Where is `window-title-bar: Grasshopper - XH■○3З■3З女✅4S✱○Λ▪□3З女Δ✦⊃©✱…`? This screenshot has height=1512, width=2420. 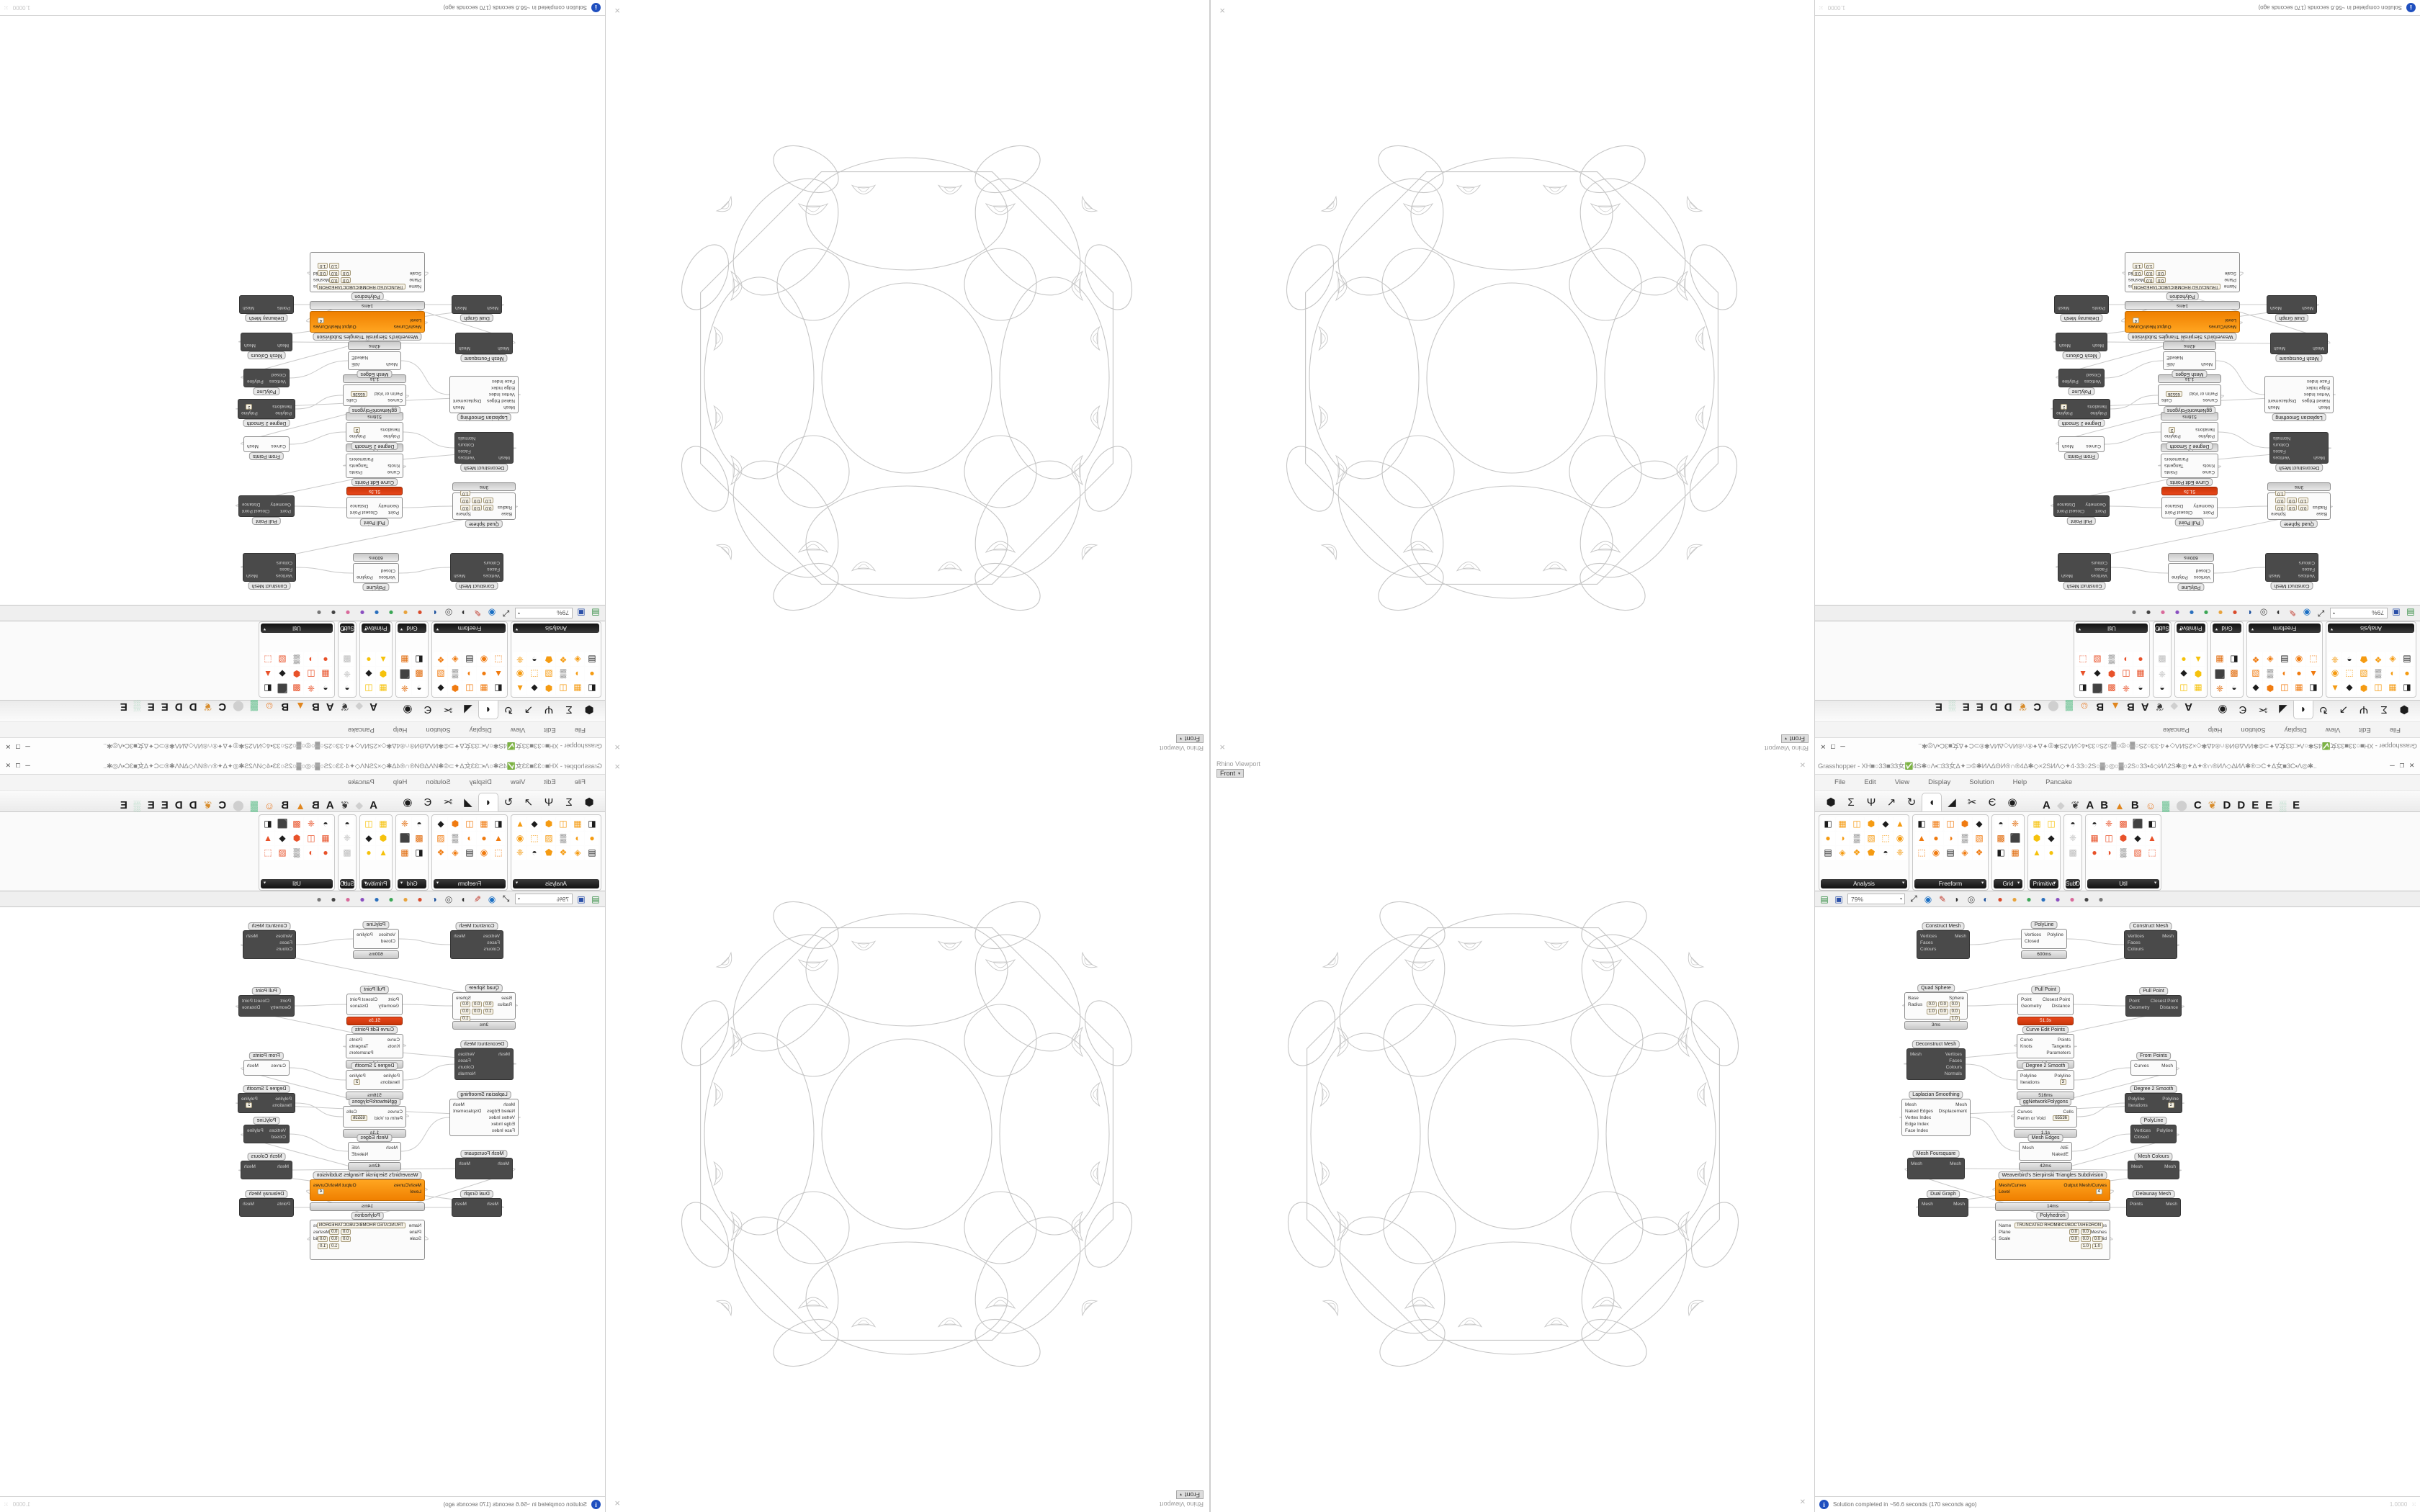 window-title-bar: Grasshopper - XH■○3З■3З女✅4S✱○Λ▪□3З女Δ✦⊃©✱… is located at coordinates (2117, 746).